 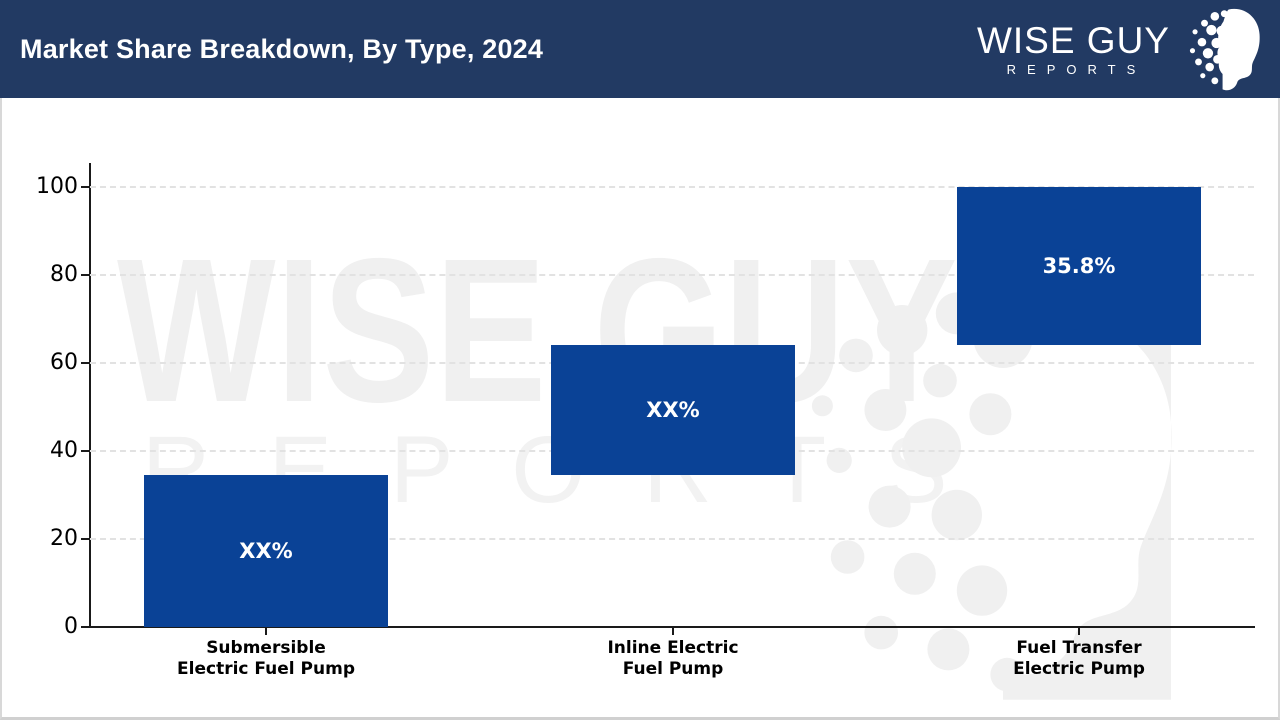 What do you see at coordinates (266, 659) in the screenshot?
I see `x-category-label-1: Submersible Electric Fuel Pump` at bounding box center [266, 659].